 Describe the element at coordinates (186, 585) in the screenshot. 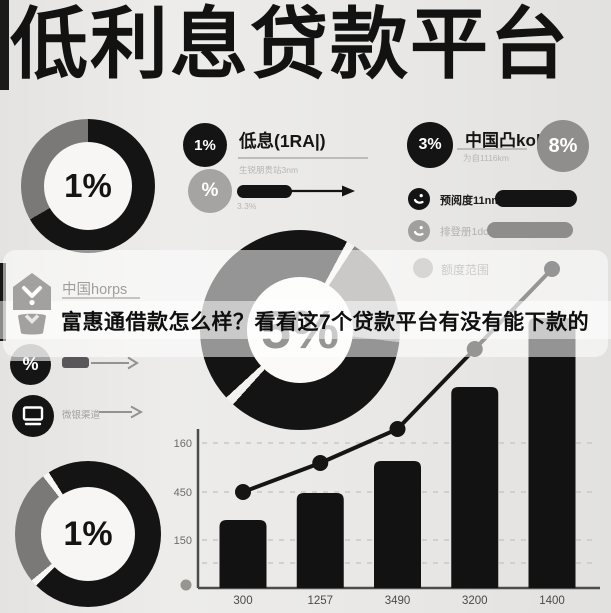

I see `origin-dot` at that location.